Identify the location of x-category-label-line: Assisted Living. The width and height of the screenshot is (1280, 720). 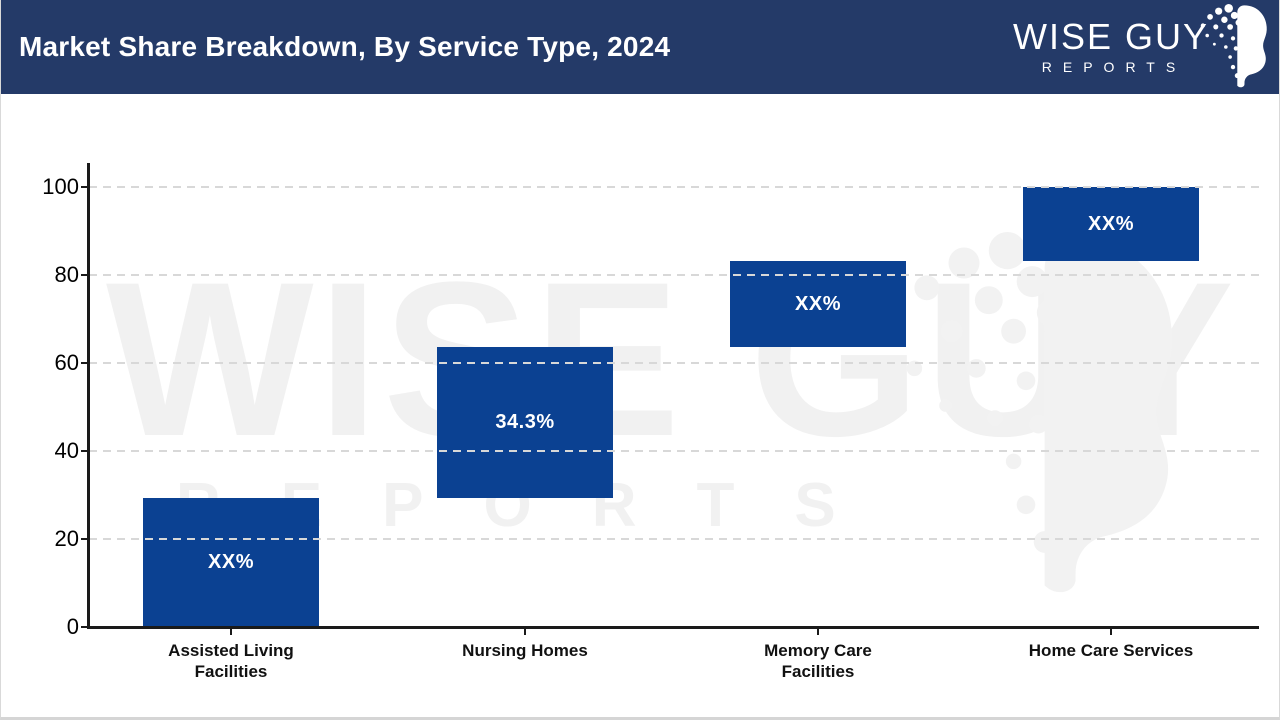
(231, 650).